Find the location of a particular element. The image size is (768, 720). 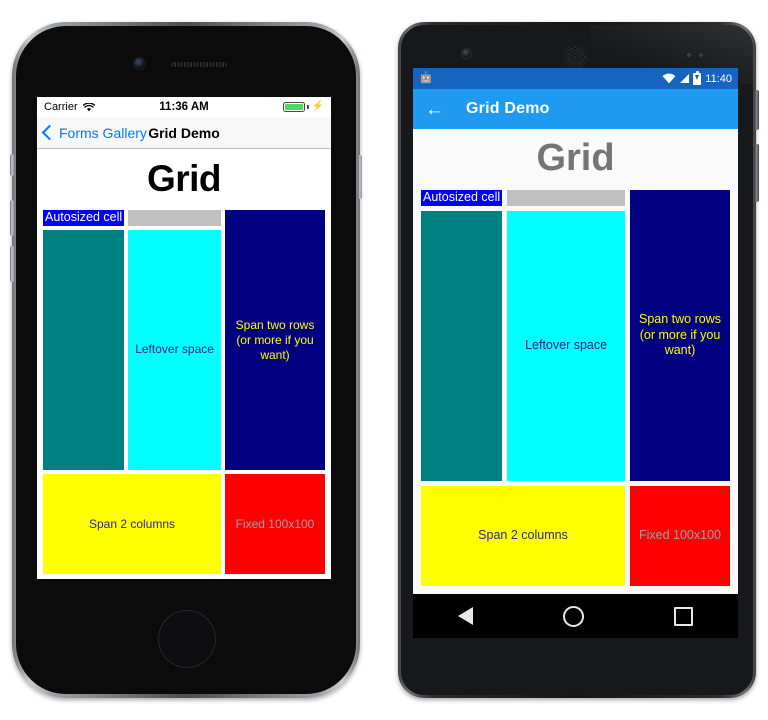

chevron-left-icon is located at coordinates (49, 132).